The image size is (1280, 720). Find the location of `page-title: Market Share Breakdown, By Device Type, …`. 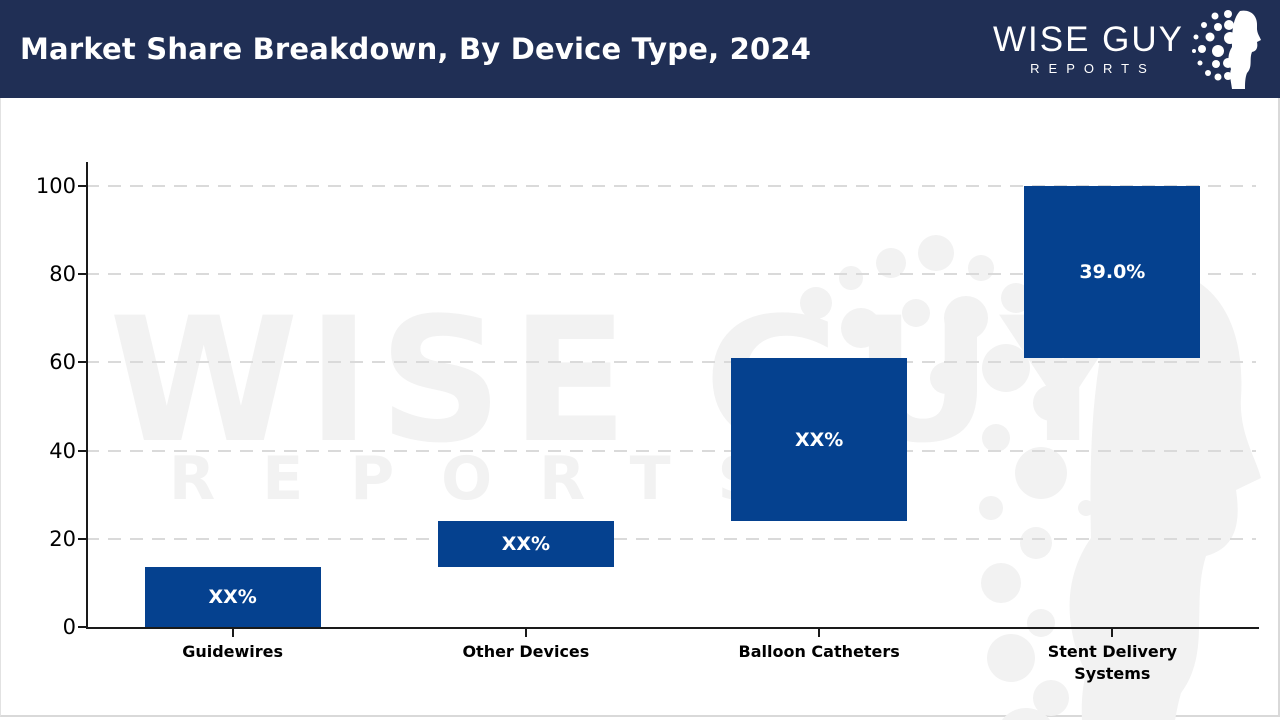

page-title: Market Share Breakdown, By Device Type, … is located at coordinates (416, 49).